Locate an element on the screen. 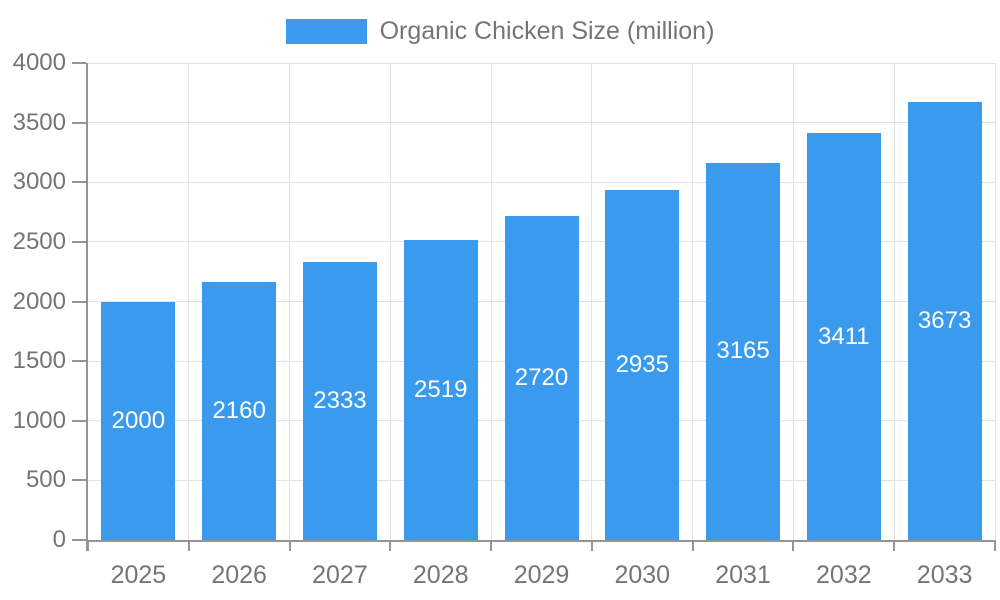 Image resolution: width=1000 pixels, height=600 pixels. bar: 2720 is located at coordinates (541, 377).